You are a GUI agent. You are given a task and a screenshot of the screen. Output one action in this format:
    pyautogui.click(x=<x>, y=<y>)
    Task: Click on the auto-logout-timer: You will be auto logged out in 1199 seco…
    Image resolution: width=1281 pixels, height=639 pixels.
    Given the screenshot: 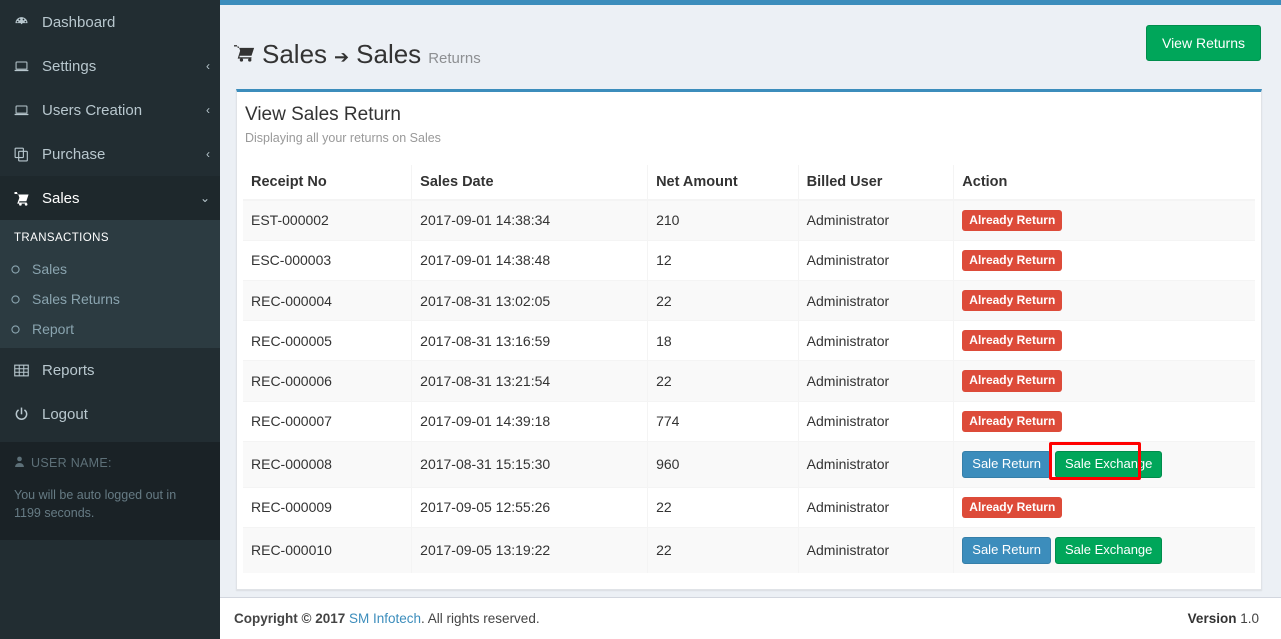 What is the action you would take?
    pyautogui.click(x=95, y=504)
    